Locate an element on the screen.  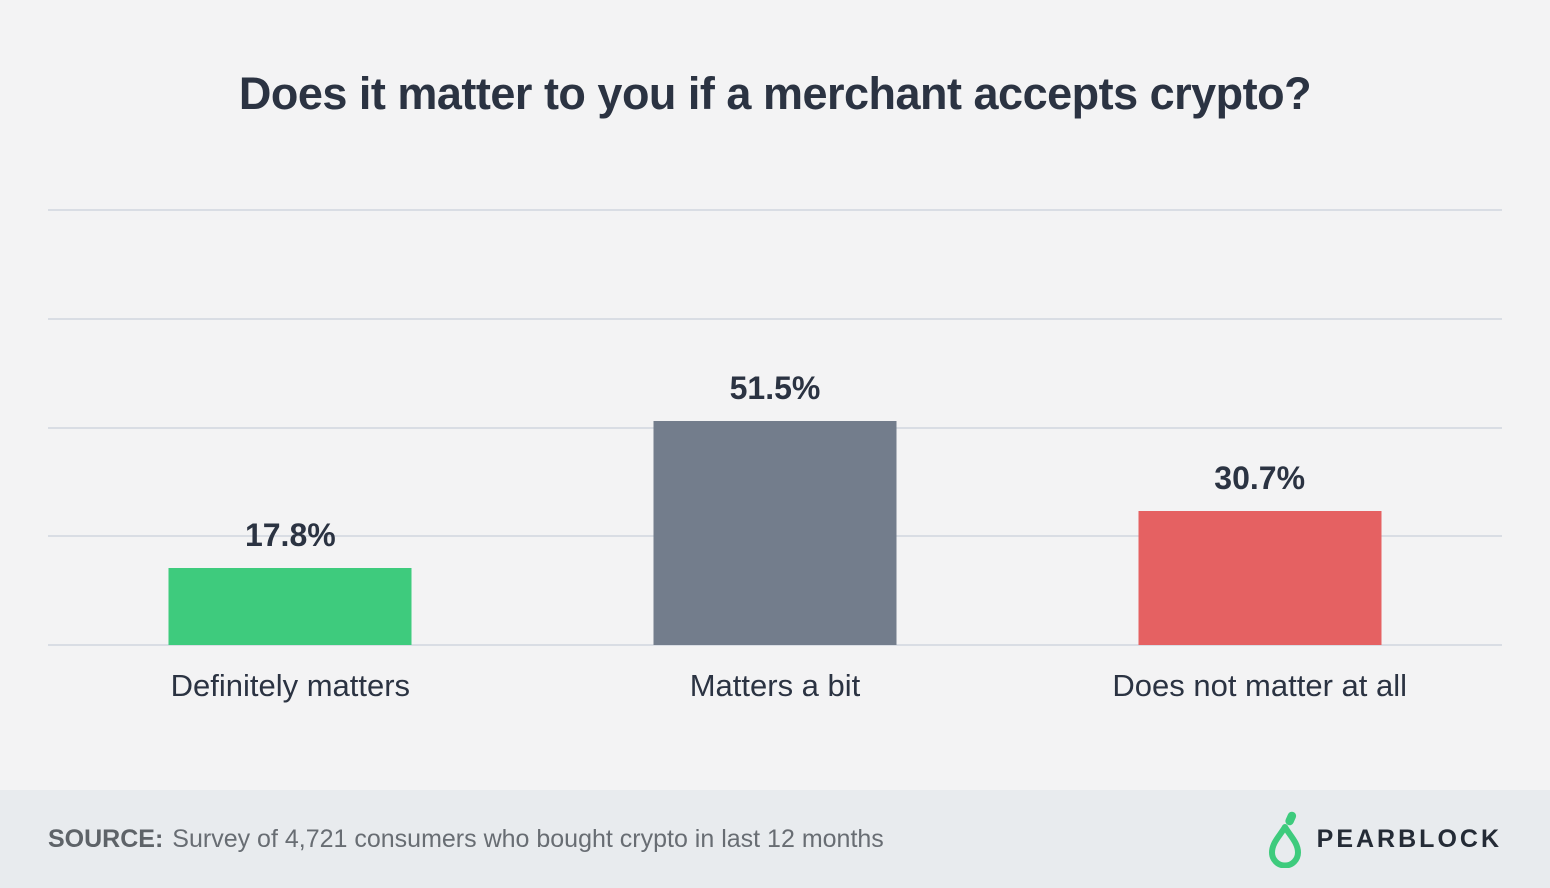
bar-value-label: 30.7% is located at coordinates (1260, 478).